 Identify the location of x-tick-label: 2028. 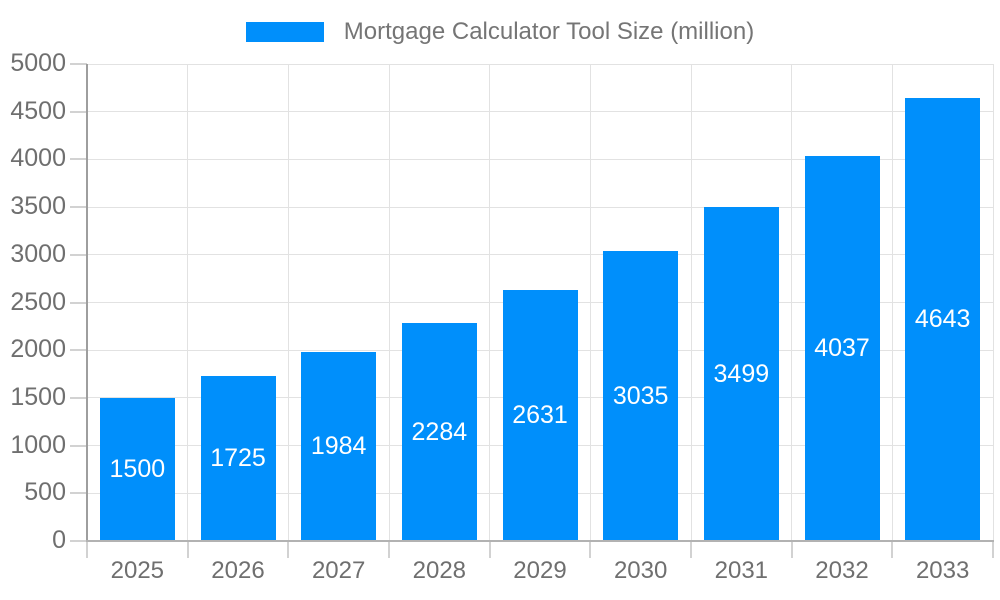
(439, 570).